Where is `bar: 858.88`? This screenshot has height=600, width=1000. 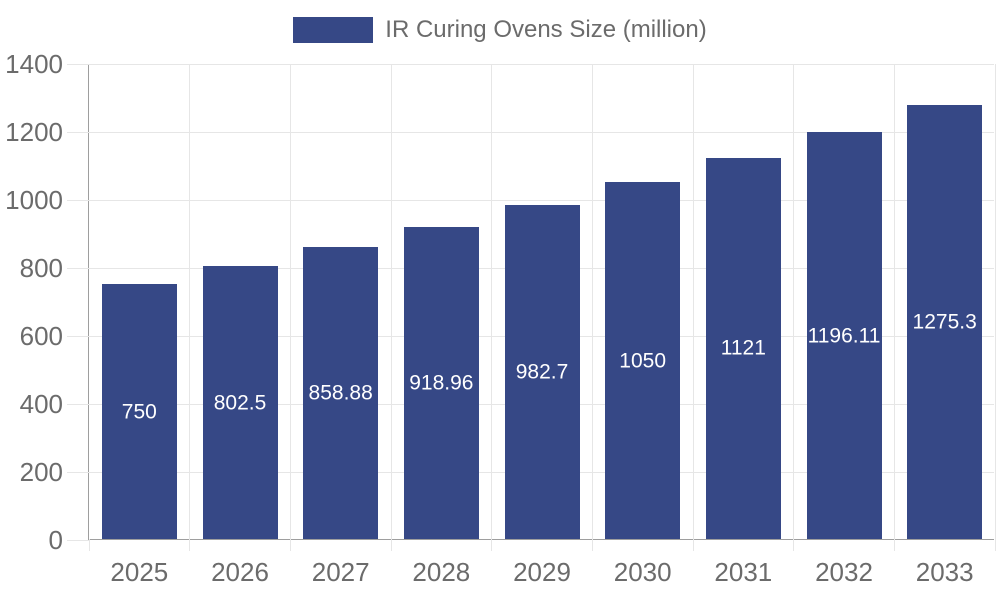
bar: 858.88 is located at coordinates (341, 392).